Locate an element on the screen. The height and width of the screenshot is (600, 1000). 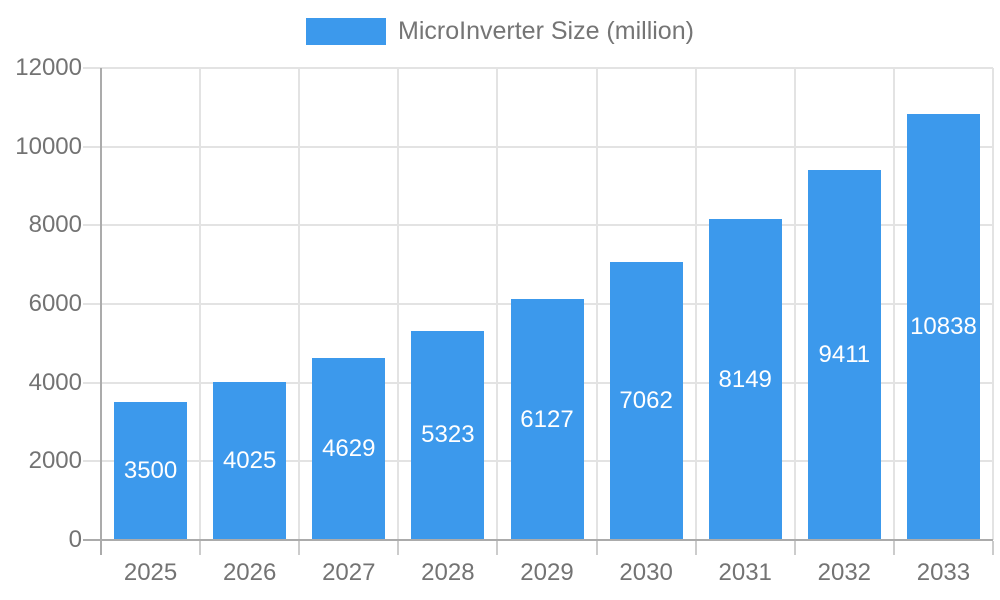
bar-2031 is located at coordinates (745, 379).